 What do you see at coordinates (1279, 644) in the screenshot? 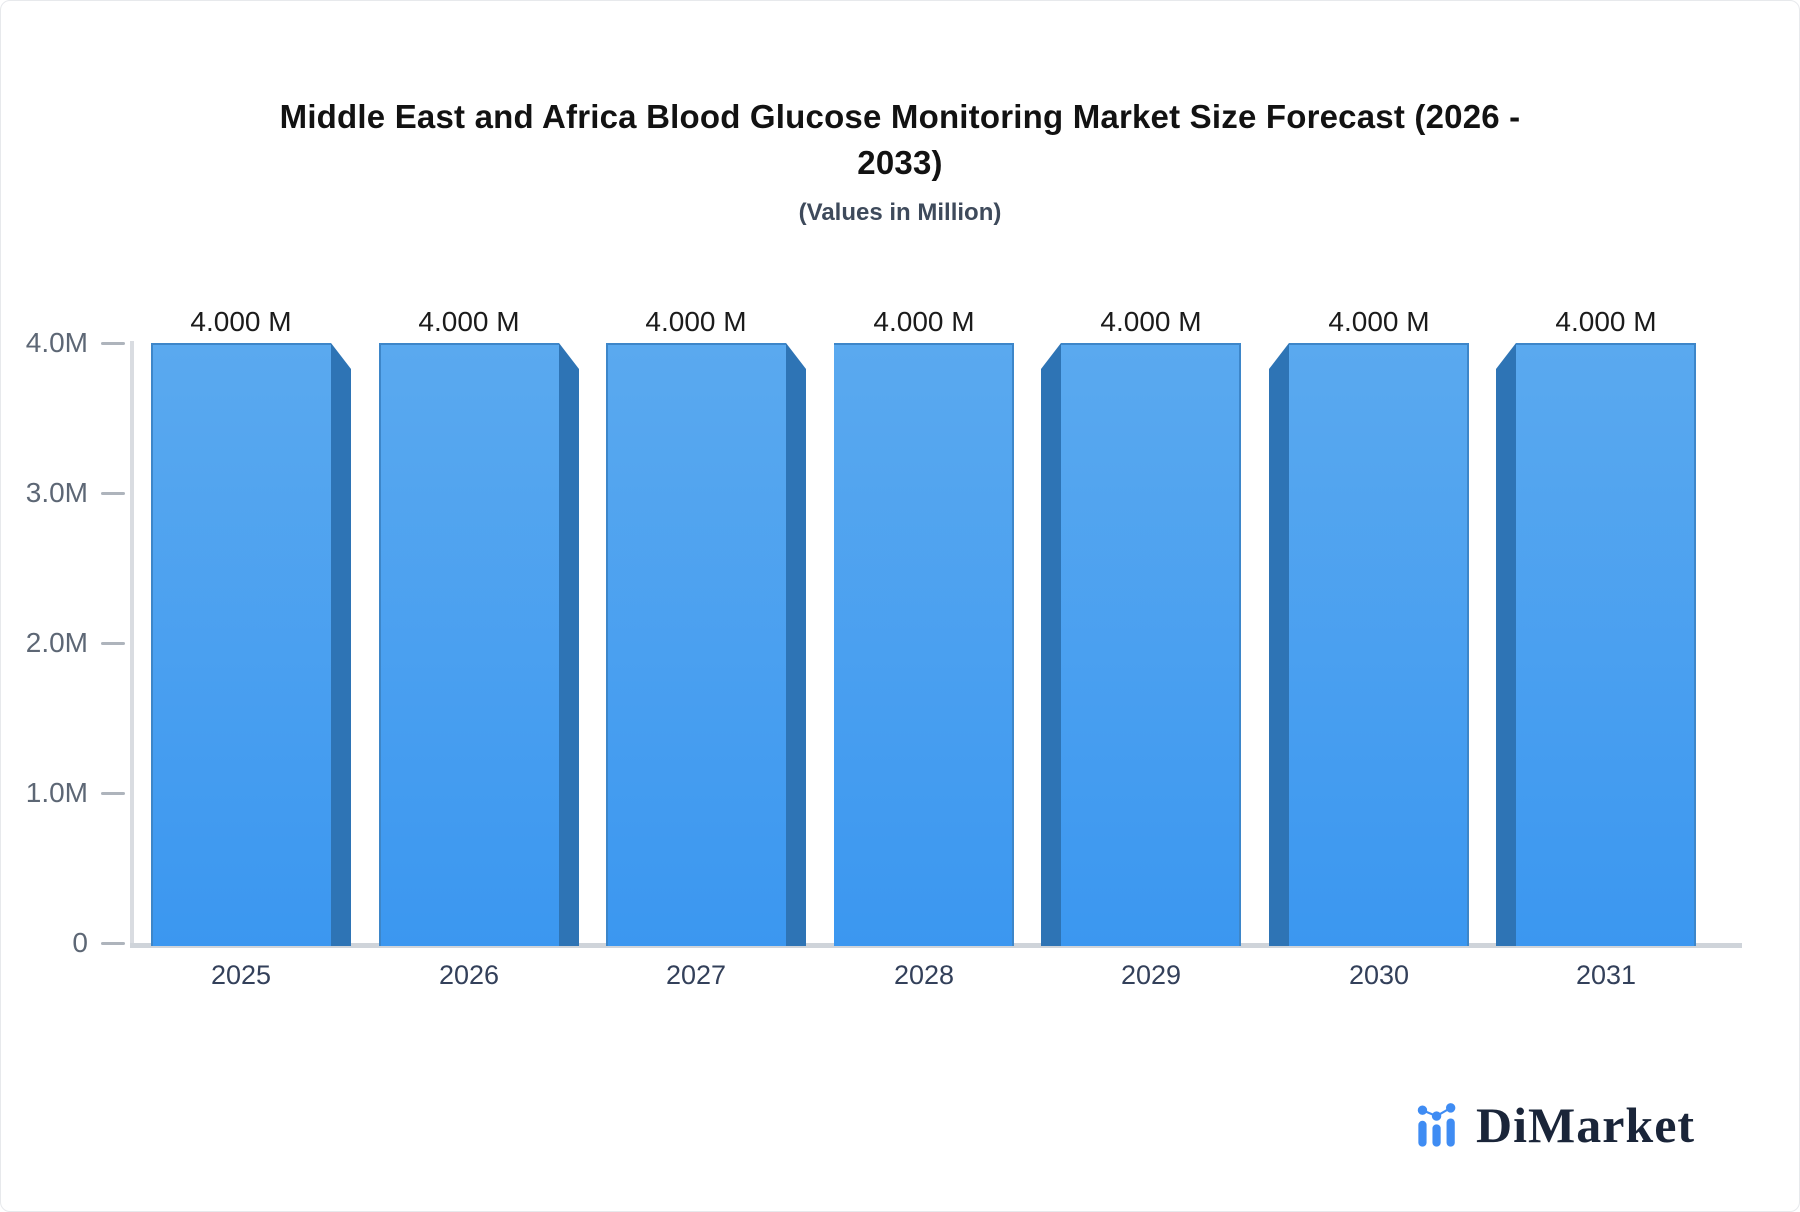
I see `bar-3d-side-2030` at bounding box center [1279, 644].